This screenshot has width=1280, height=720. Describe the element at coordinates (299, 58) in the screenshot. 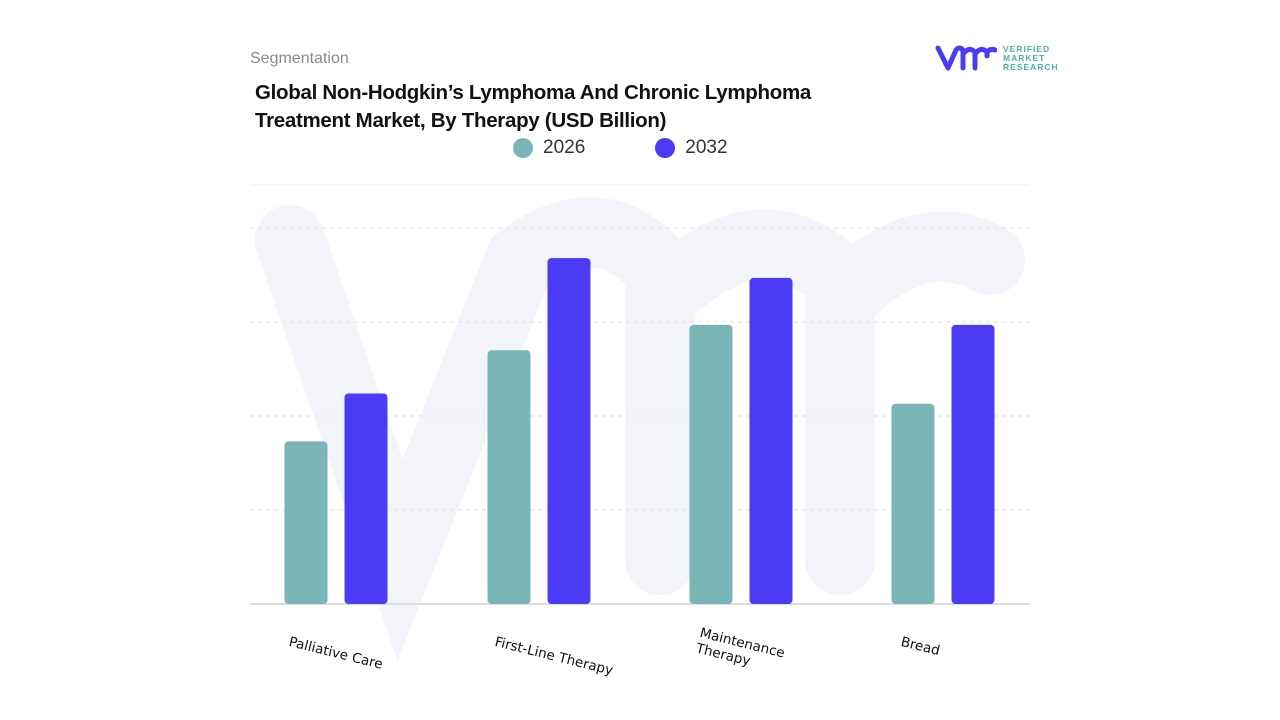

I see `segmentation-label: Segmentation` at that location.